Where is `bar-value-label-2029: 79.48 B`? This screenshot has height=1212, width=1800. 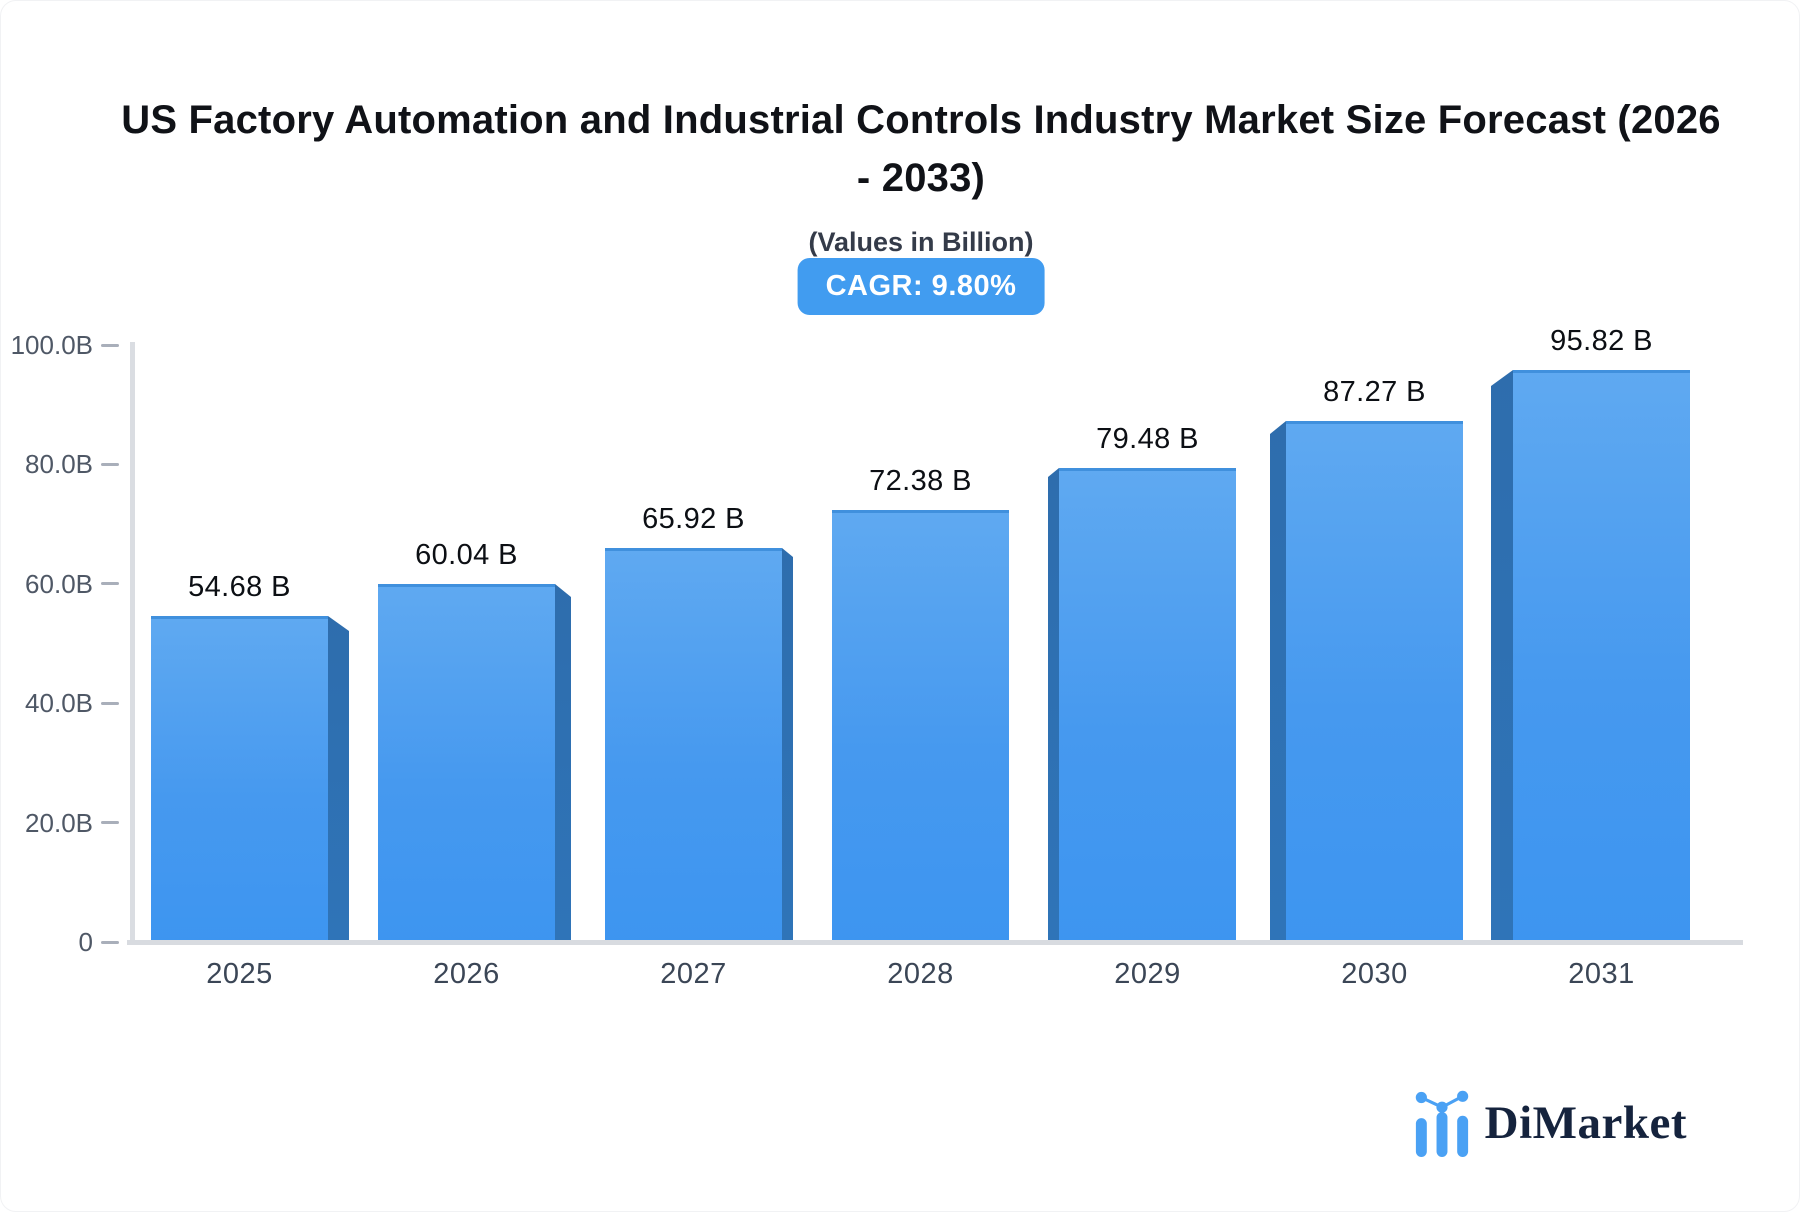
bar-value-label-2029: 79.48 B is located at coordinates (1147, 439).